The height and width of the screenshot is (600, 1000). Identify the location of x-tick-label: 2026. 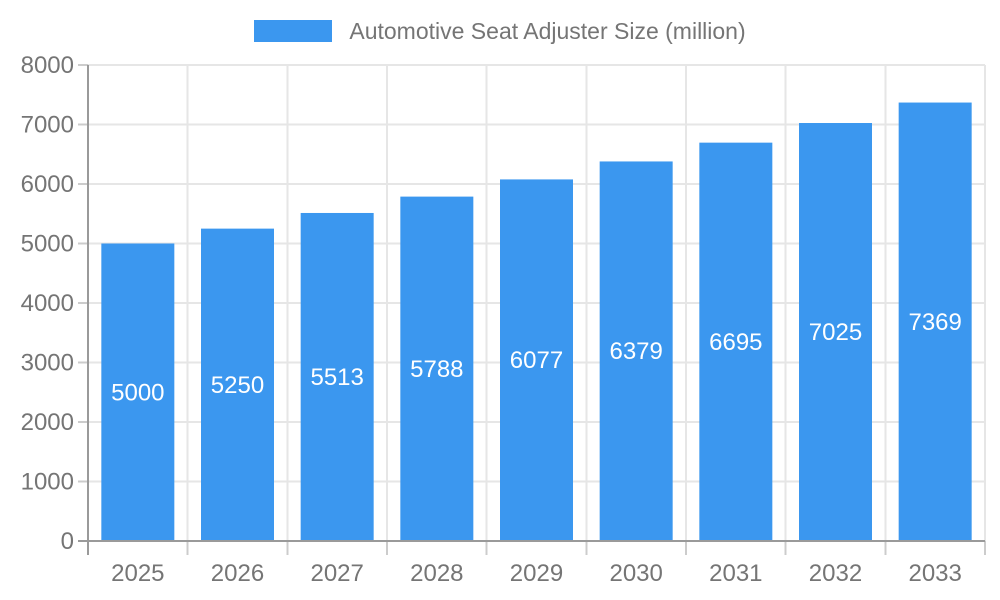
(237, 573).